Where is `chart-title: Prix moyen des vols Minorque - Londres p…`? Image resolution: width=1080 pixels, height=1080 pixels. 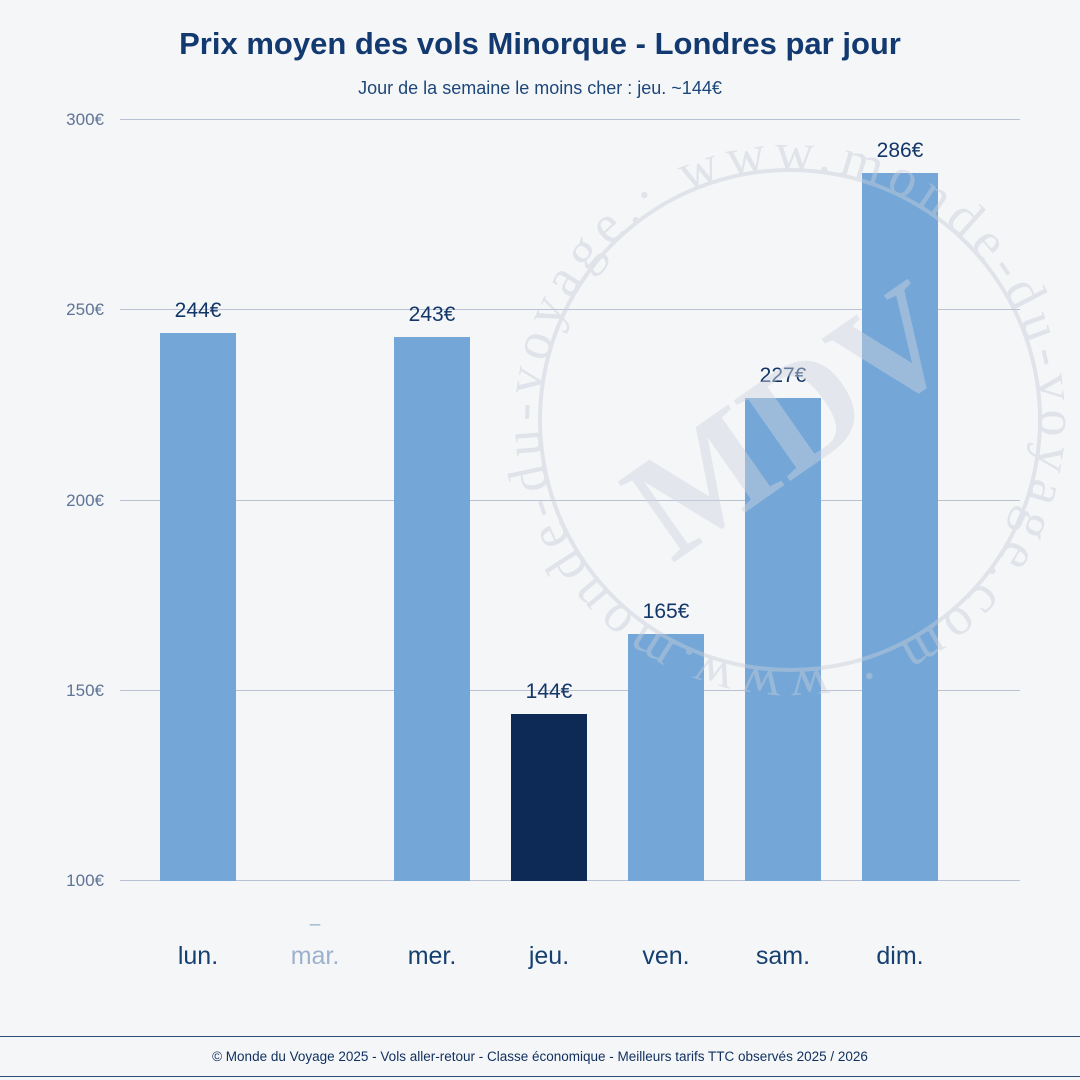
chart-title: Prix moyen des vols Minorque - Londres p… is located at coordinates (540, 43).